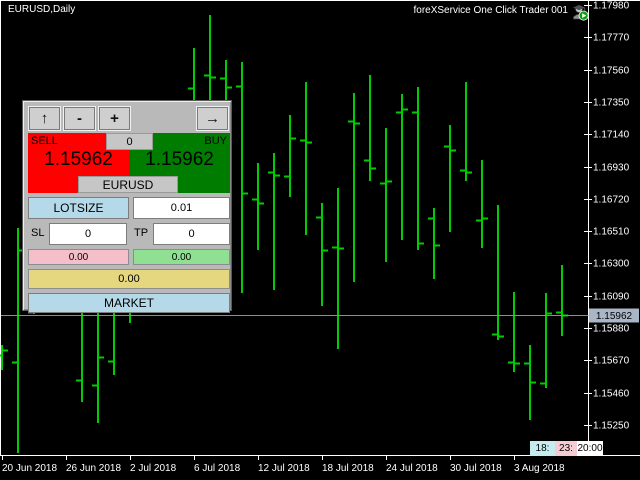 The image size is (640, 480). I want to click on buy-price: 1.15962, so click(179, 159).